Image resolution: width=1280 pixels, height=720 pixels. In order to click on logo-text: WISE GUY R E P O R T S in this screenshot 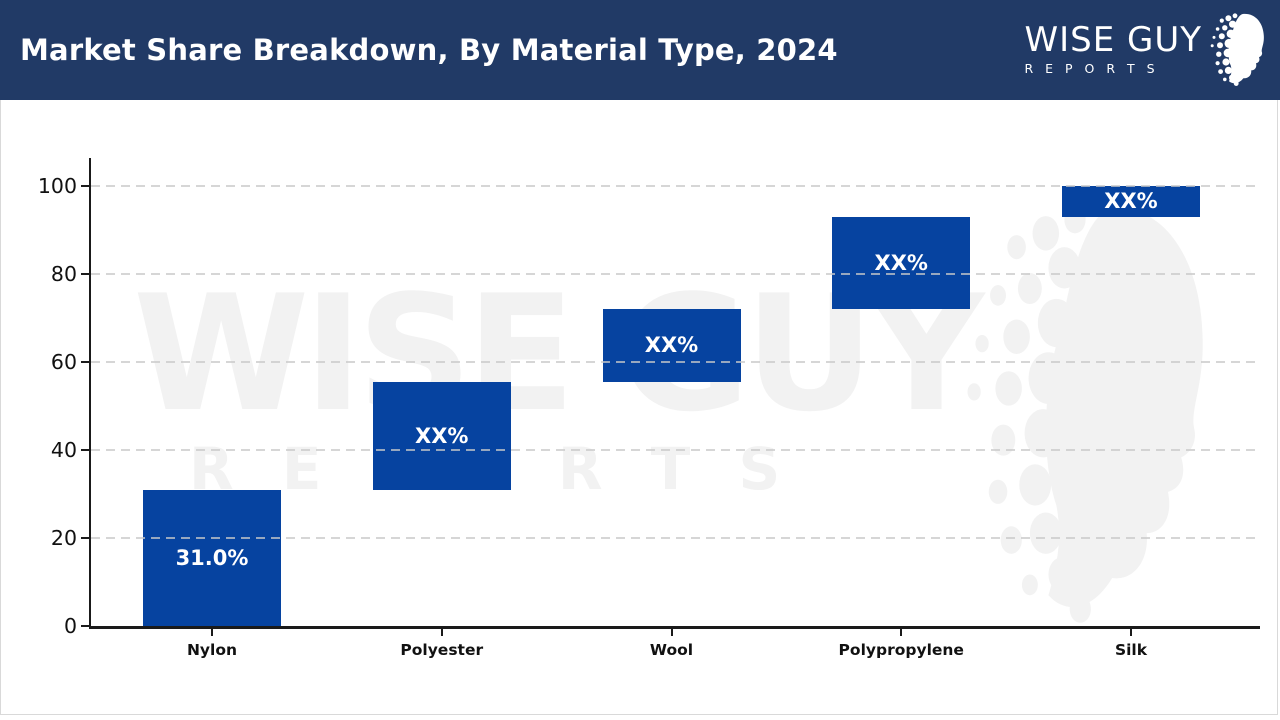, I will do `click(1113, 49)`.